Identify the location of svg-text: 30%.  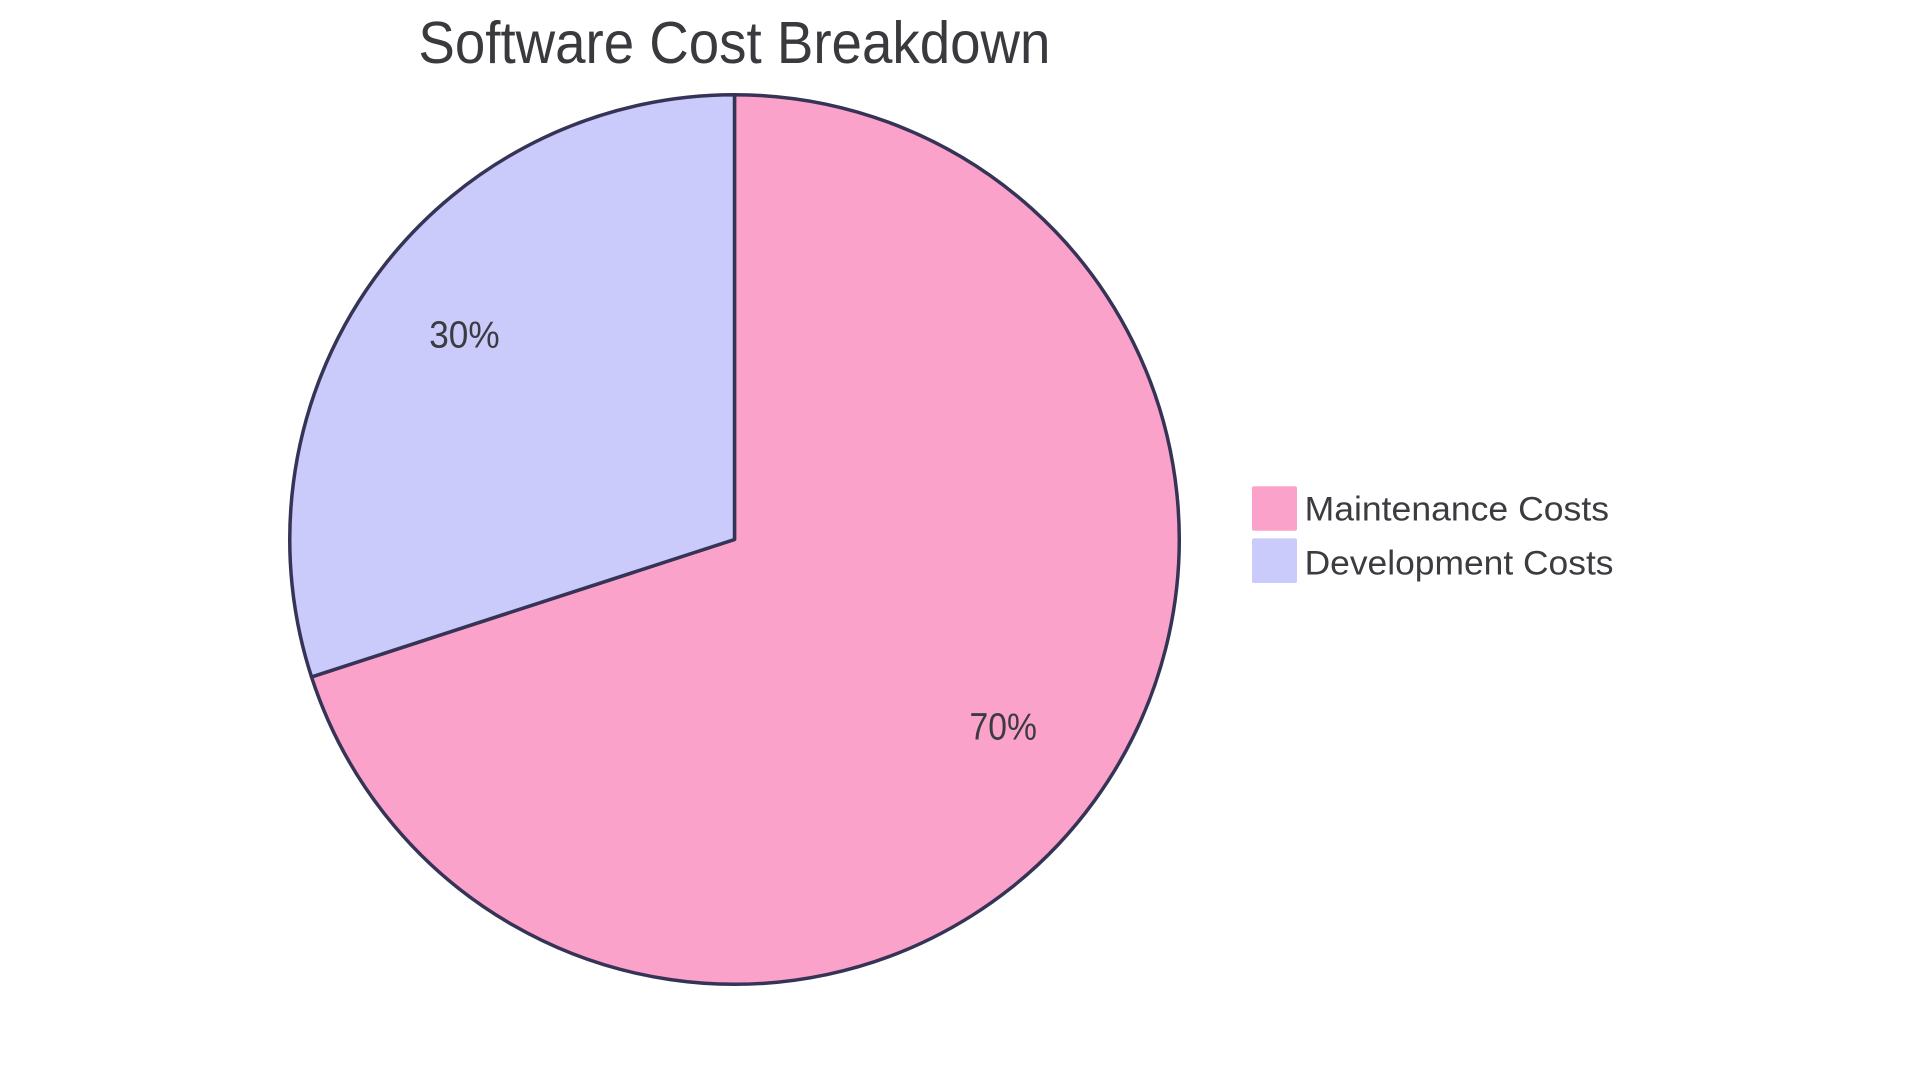
(464, 334).